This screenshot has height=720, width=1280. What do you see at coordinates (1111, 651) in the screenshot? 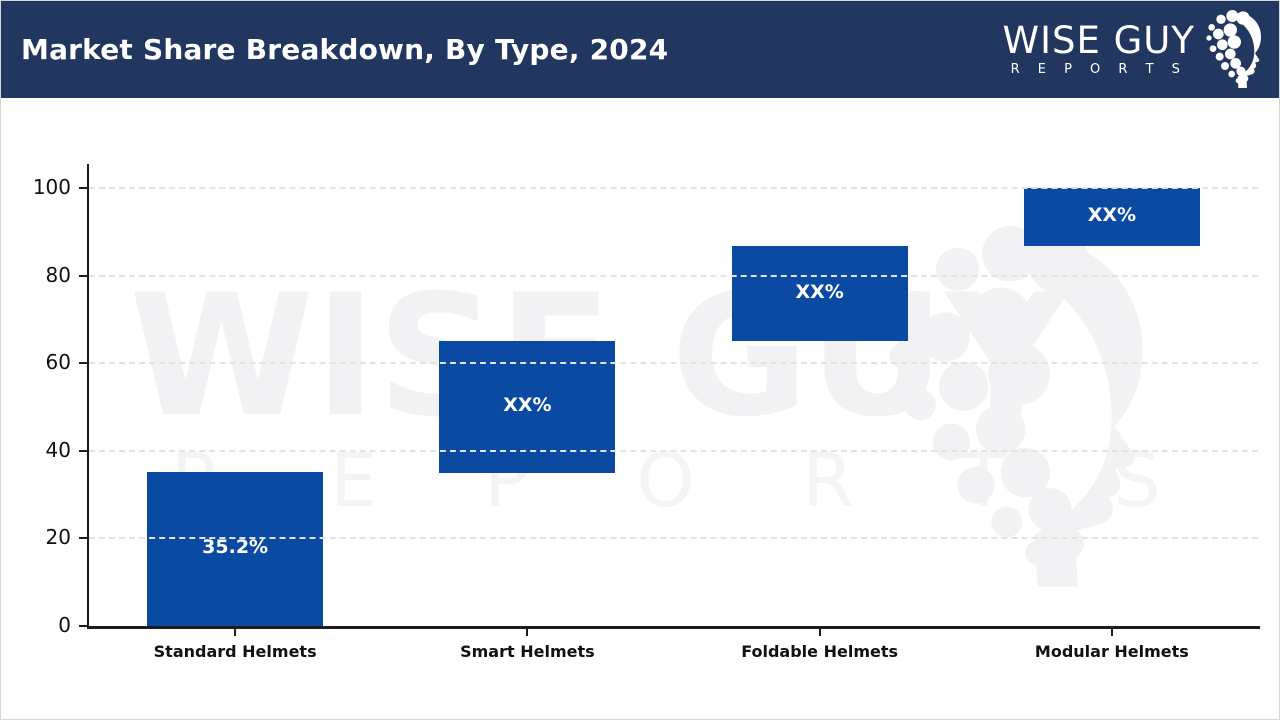
I see `x-category-label-modular-helmets: Modular Helmets` at bounding box center [1111, 651].